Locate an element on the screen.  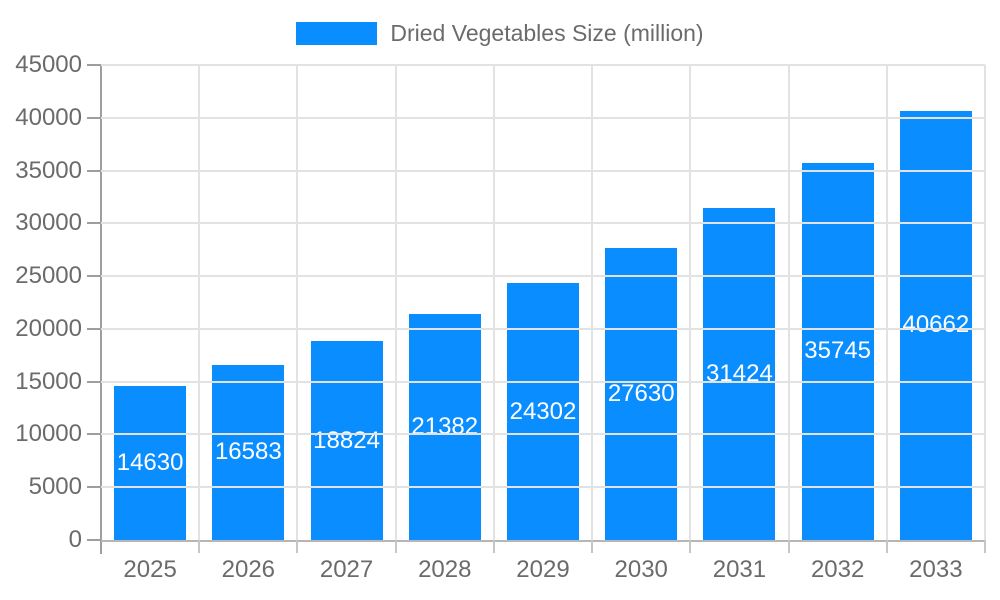
y-tick-label-40000: 40000 is located at coordinates (48, 117).